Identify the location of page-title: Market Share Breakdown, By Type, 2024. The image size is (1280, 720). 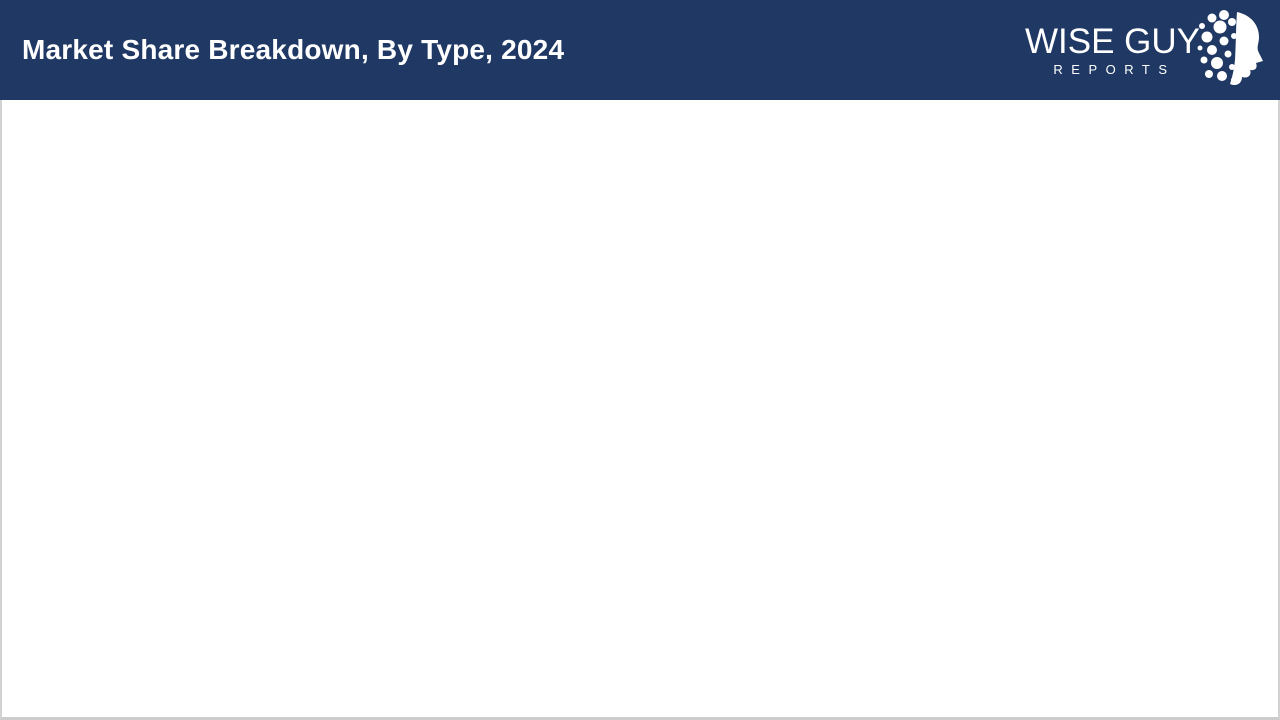
(293, 49).